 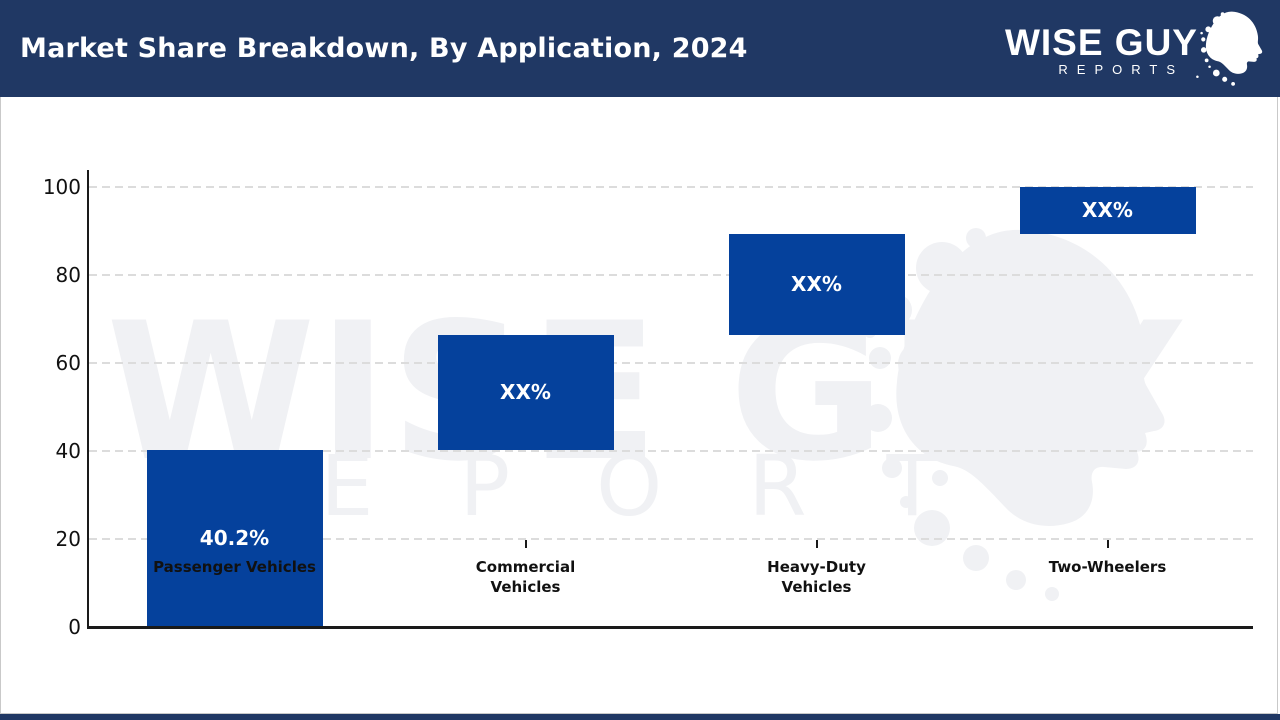 What do you see at coordinates (1101, 42) in the screenshot?
I see `logo-wordmark: WISE GUY` at bounding box center [1101, 42].